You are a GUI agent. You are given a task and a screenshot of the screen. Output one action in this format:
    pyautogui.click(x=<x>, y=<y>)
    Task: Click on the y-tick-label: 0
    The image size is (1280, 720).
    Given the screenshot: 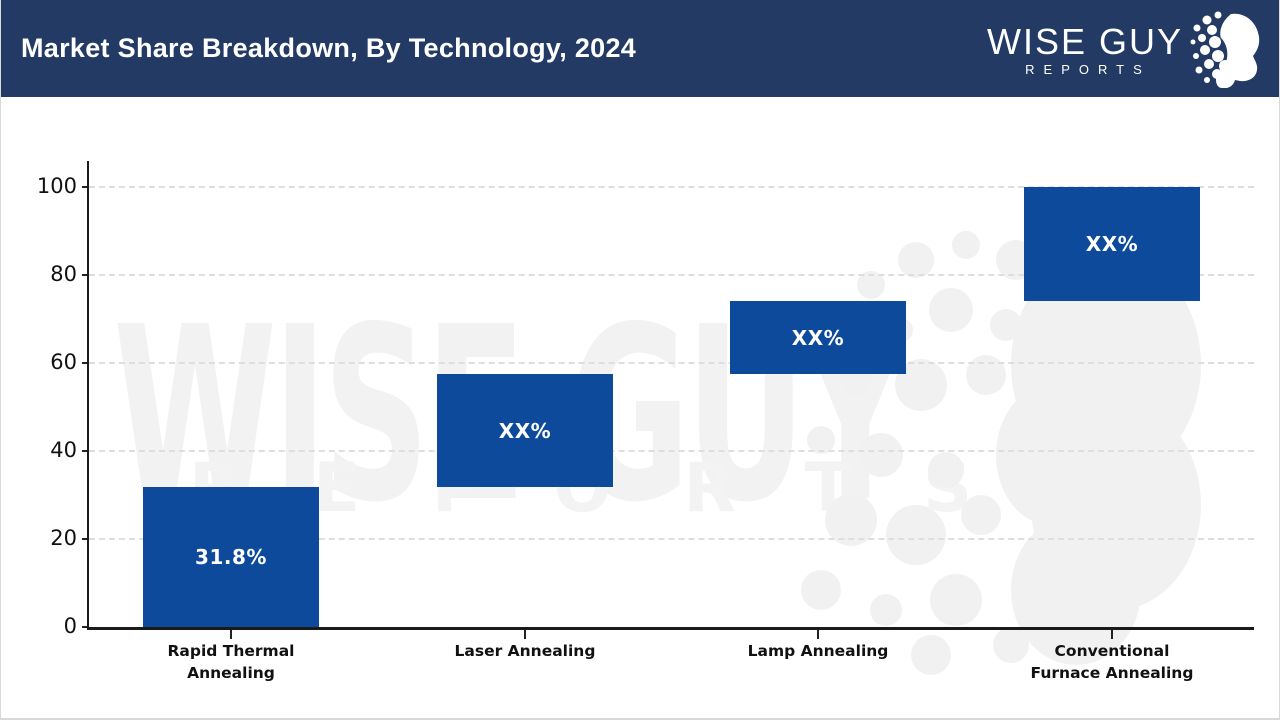 What is the action you would take?
    pyautogui.click(x=70, y=626)
    